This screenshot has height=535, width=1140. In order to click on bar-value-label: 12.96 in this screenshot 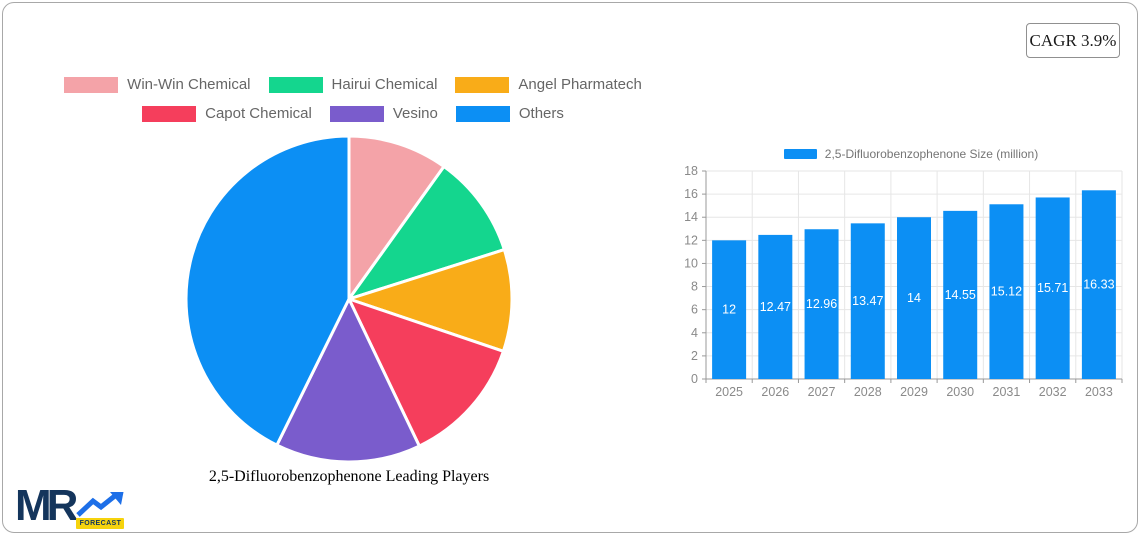, I will do `click(821, 304)`.